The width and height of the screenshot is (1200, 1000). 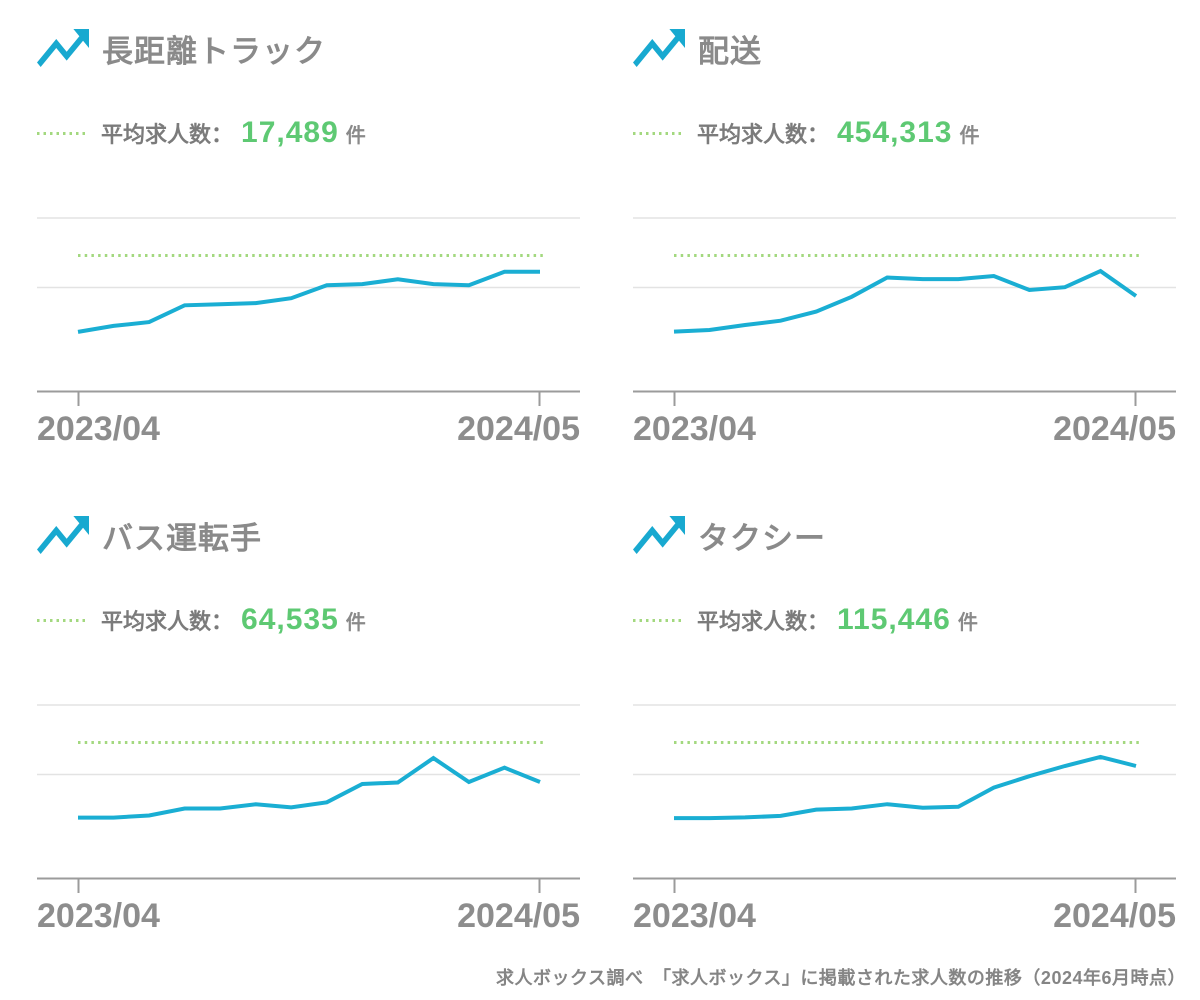 I want to click on chart-title: 配送, so click(x=730, y=51).